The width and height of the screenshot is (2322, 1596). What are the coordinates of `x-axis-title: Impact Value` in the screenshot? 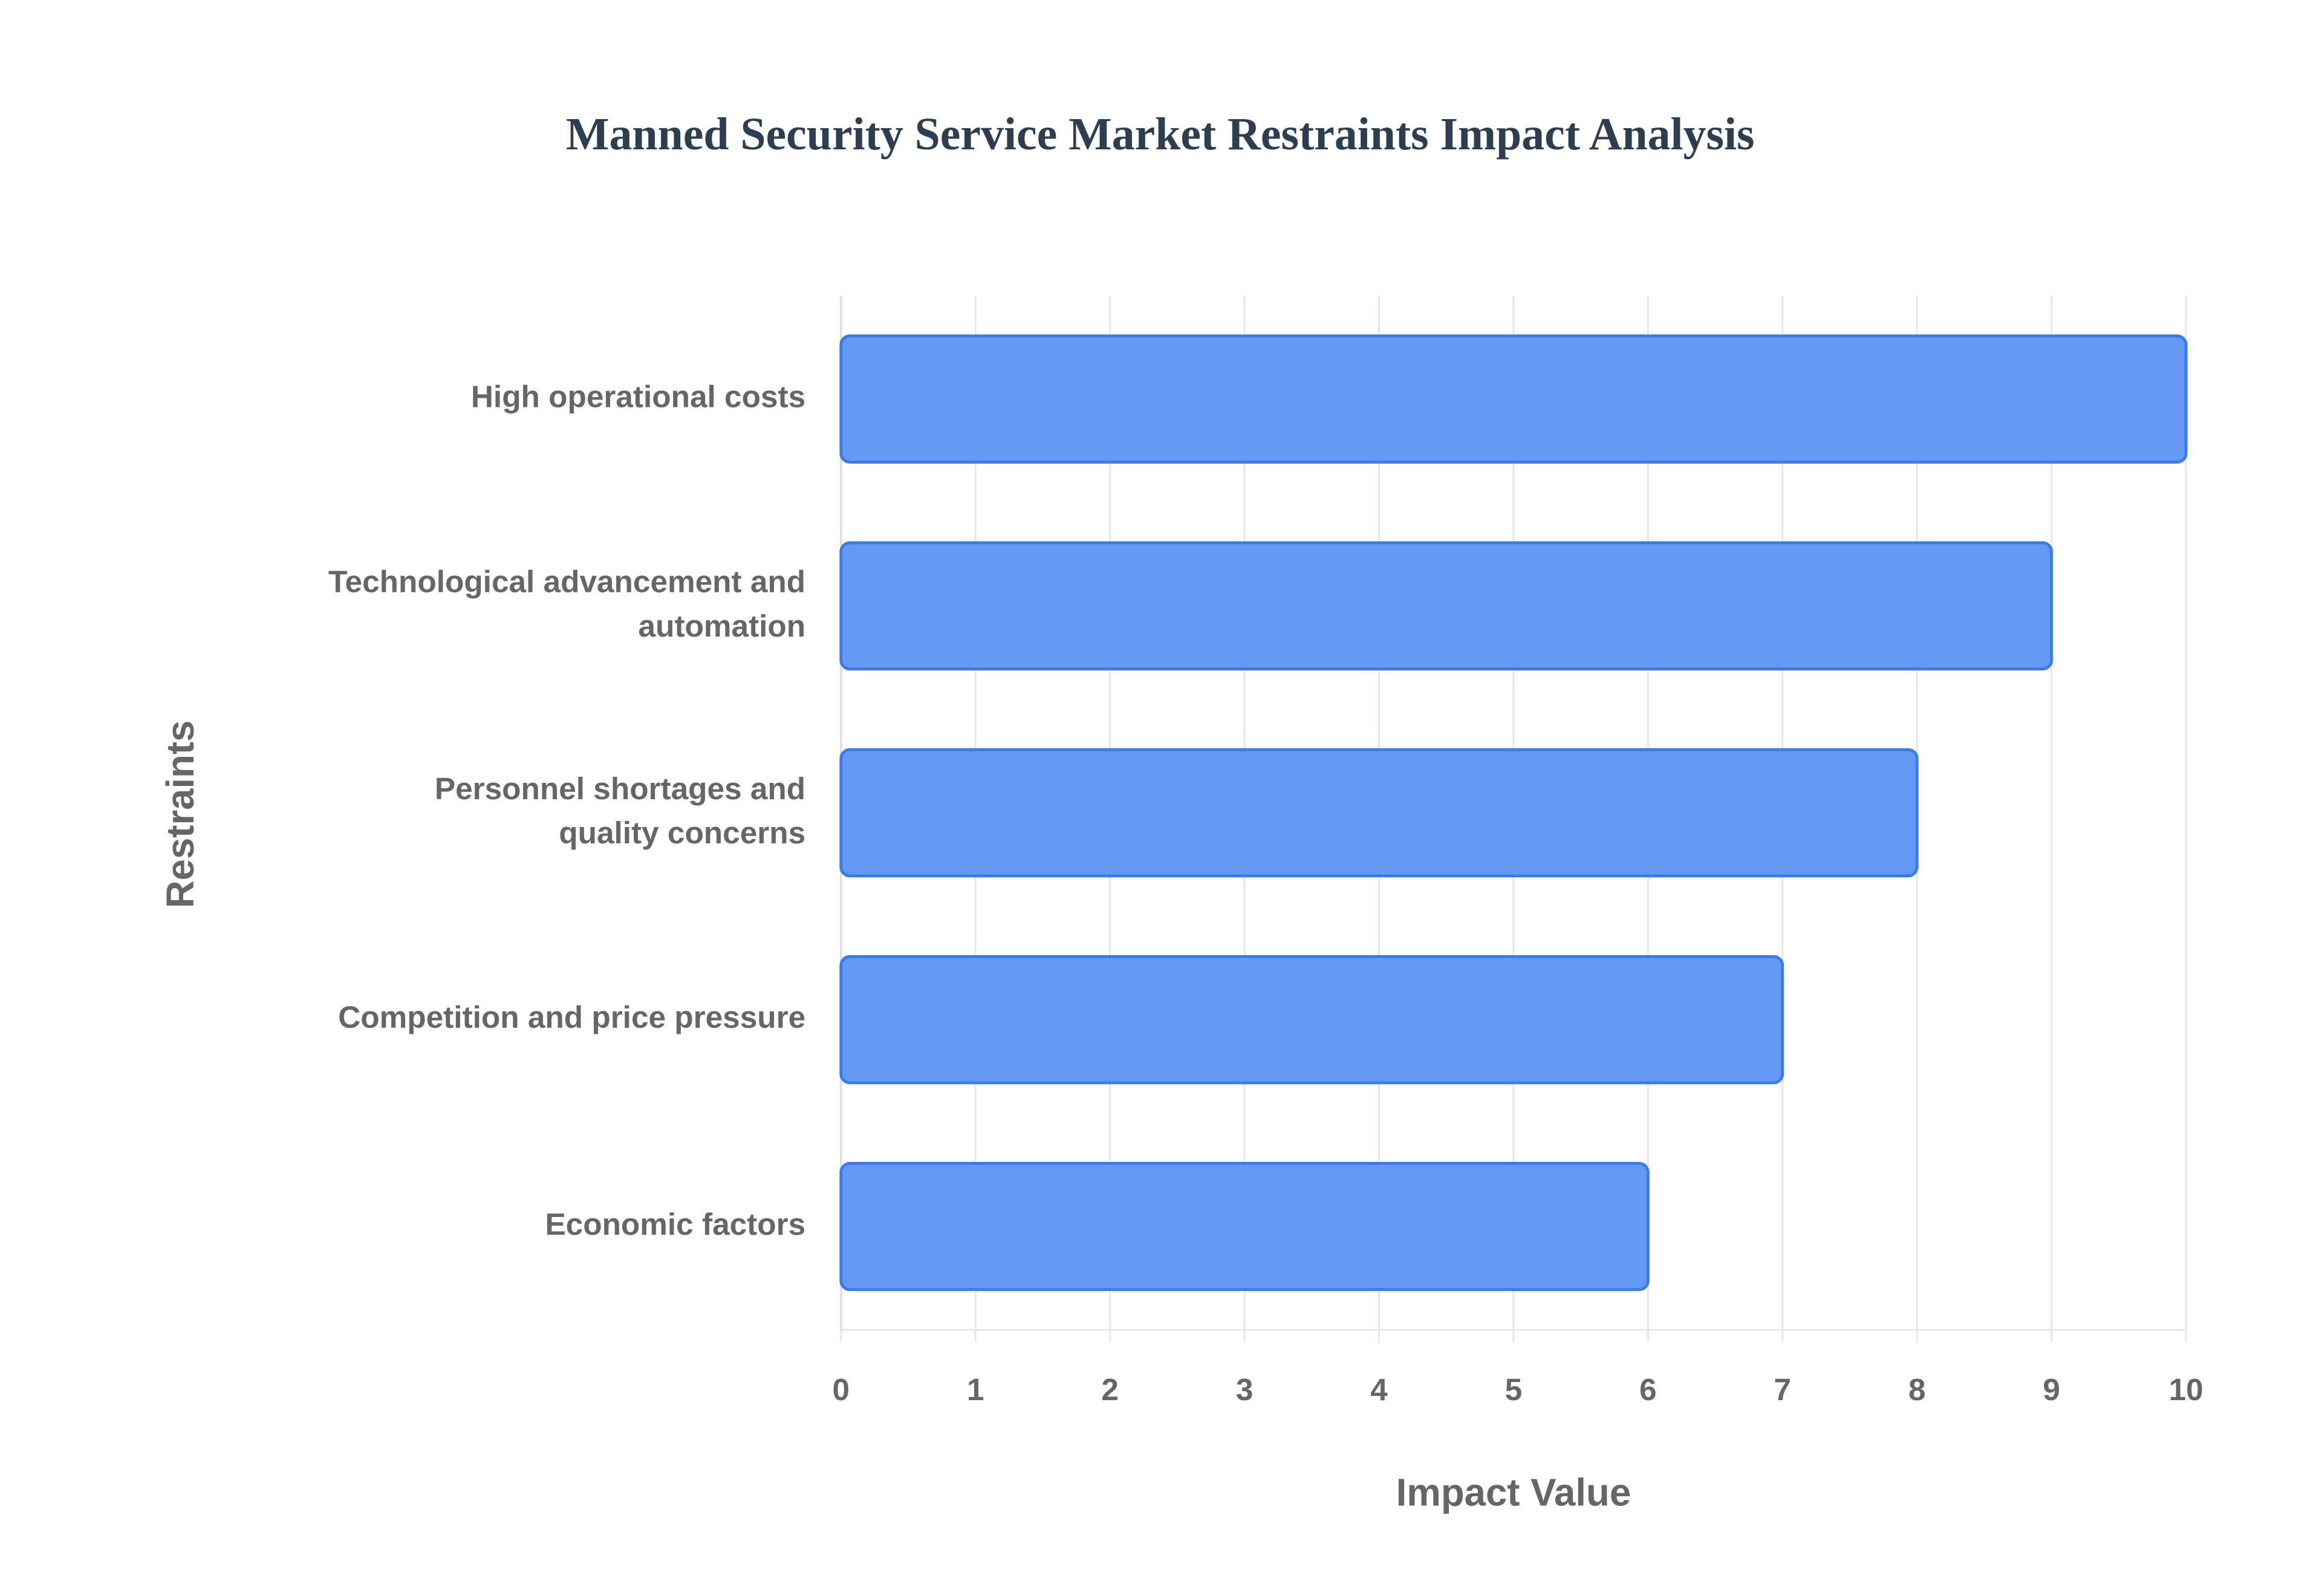 It's located at (1513, 1492).